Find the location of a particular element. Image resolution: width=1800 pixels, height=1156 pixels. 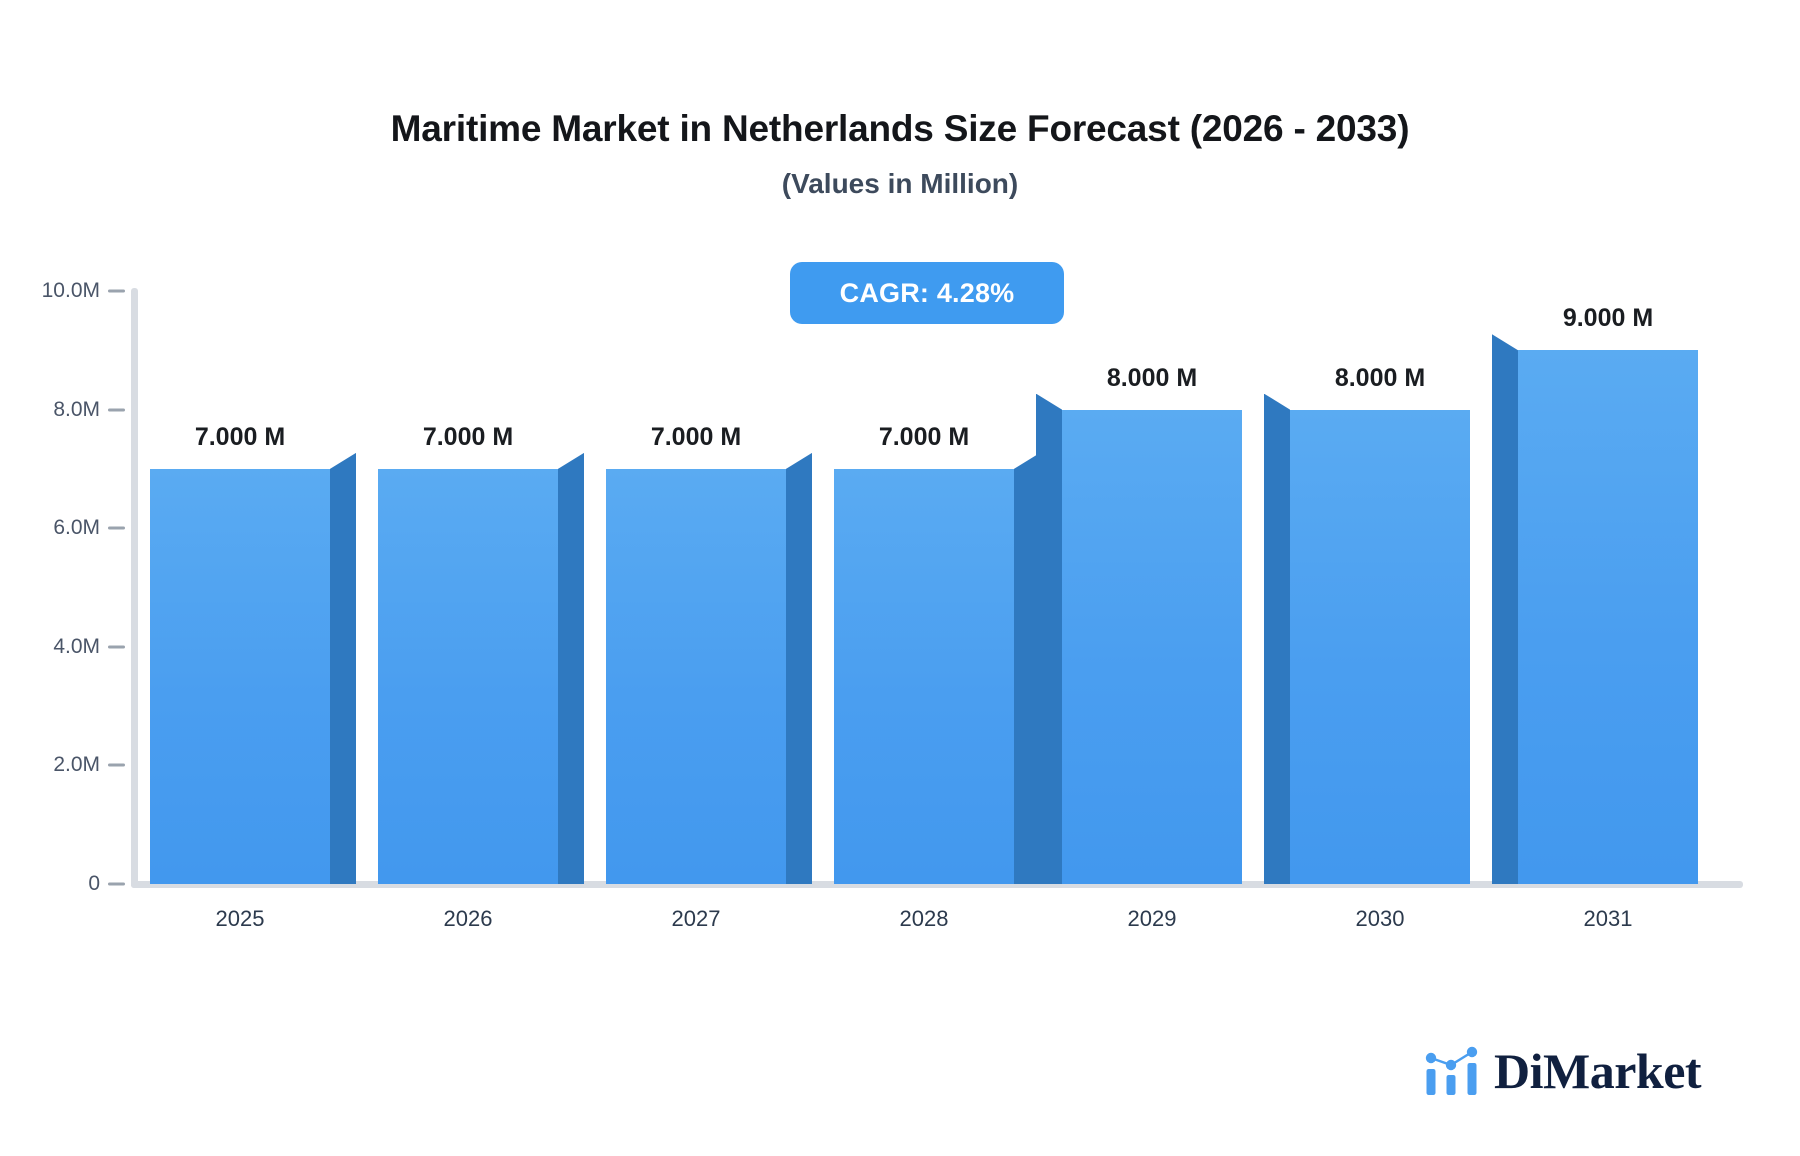

chart-subtitle: (Values in Million) is located at coordinates (900, 183).